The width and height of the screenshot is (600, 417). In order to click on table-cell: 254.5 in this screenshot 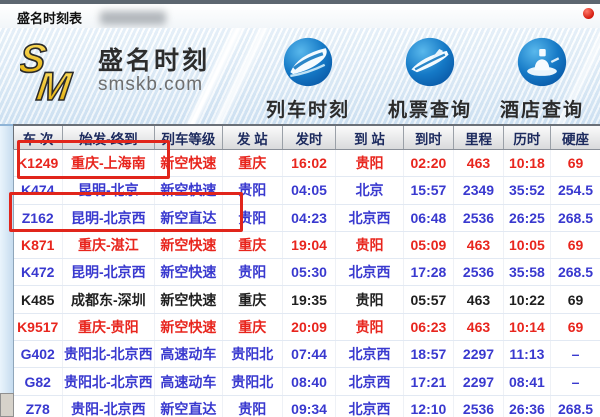, I will do `click(575, 190)`.